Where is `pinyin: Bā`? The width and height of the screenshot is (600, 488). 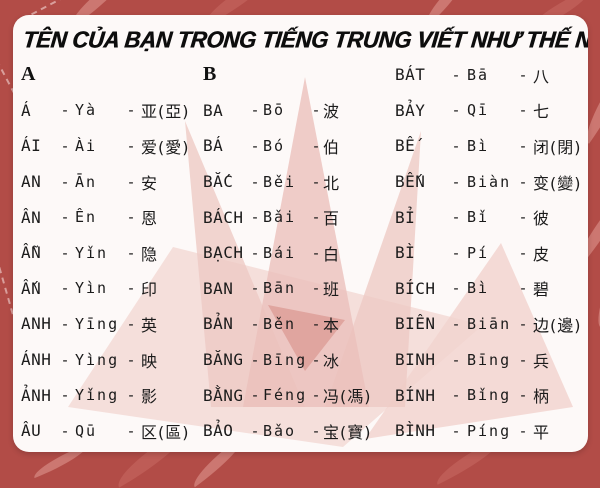
pinyin: Bā is located at coordinates (478, 74).